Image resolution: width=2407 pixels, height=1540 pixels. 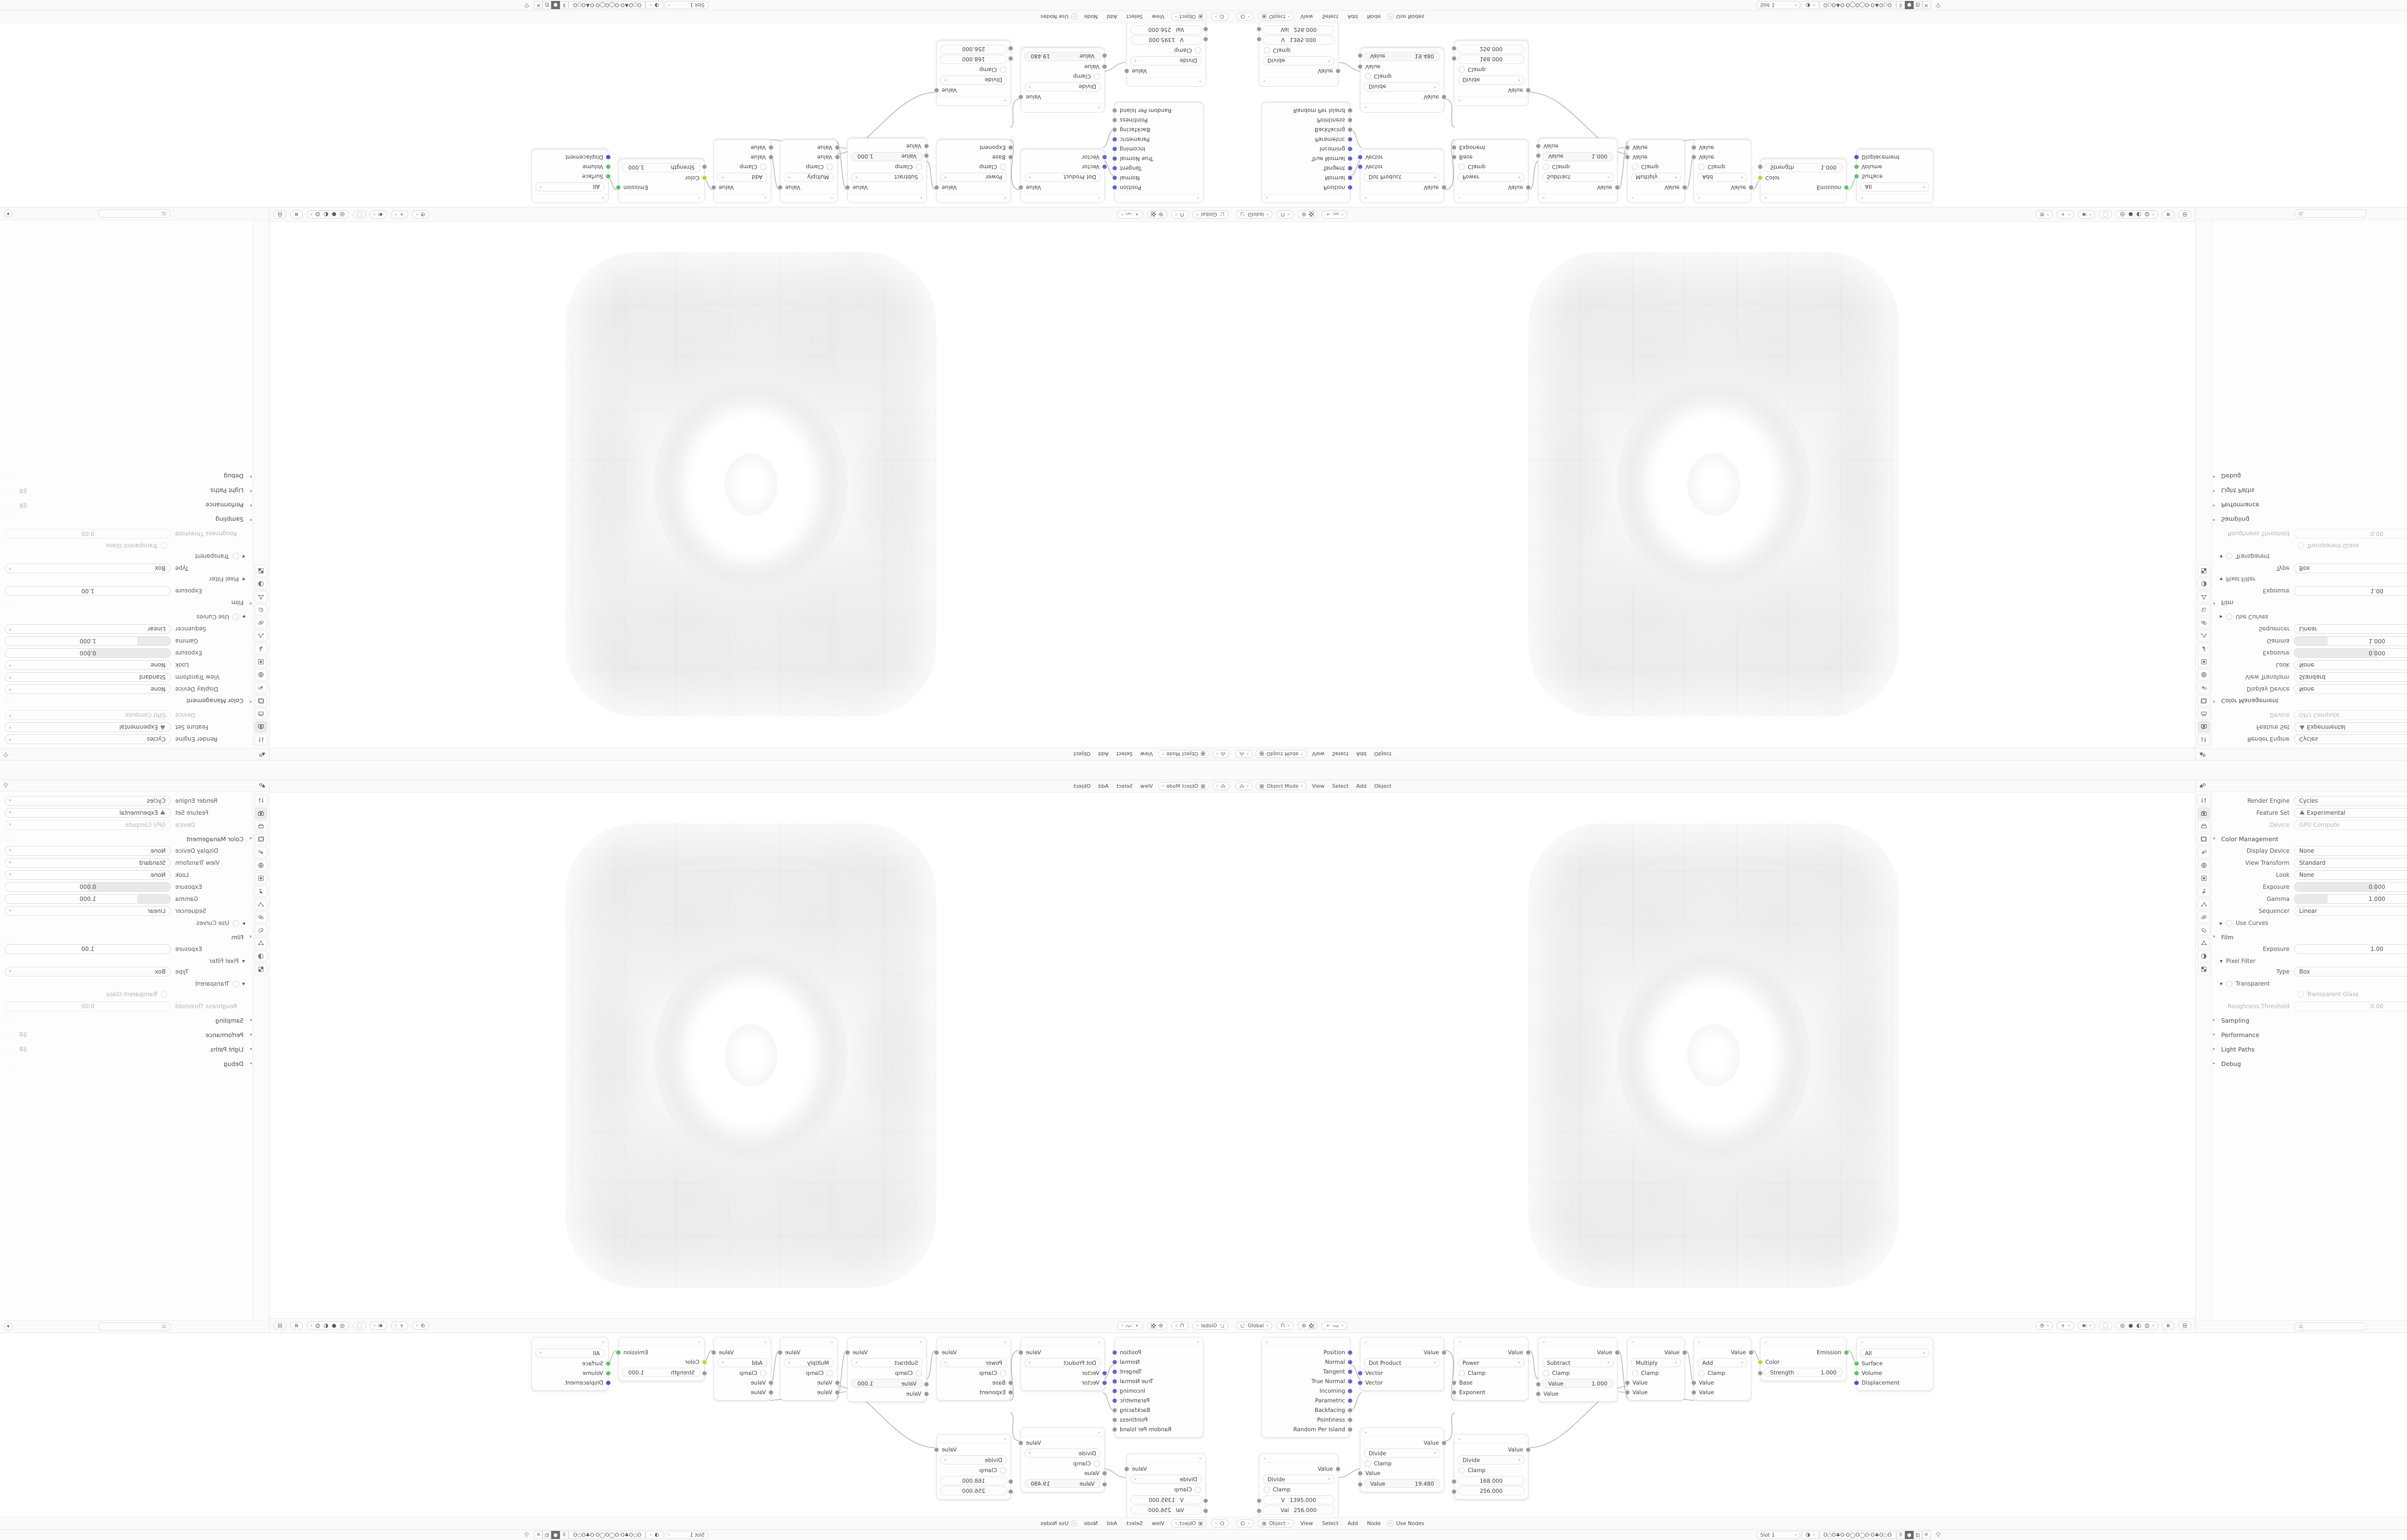 What do you see at coordinates (128, 949) in the screenshot?
I see `film-exposure-row: Exposure 1.00` at bounding box center [128, 949].